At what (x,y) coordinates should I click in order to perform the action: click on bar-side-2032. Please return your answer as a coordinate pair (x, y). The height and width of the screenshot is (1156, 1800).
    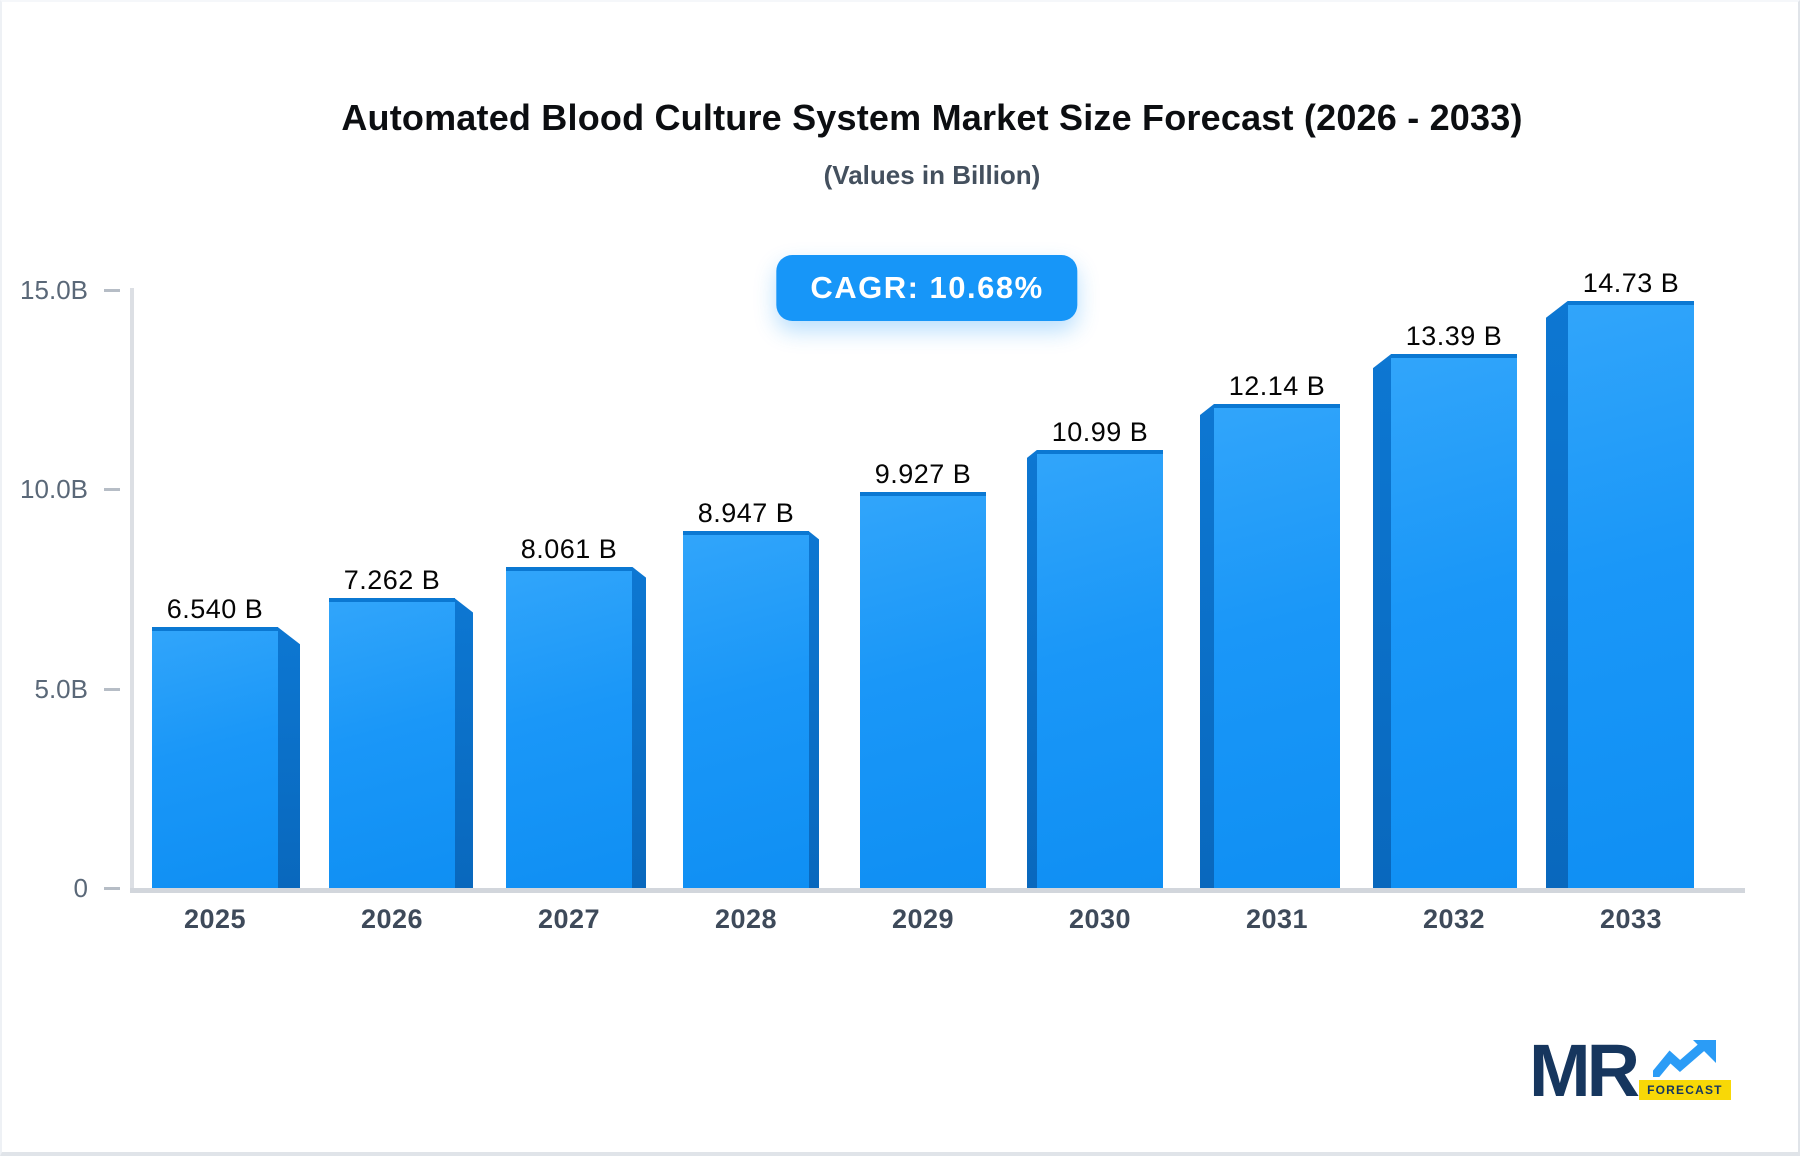
    Looking at the image, I should click on (1382, 621).